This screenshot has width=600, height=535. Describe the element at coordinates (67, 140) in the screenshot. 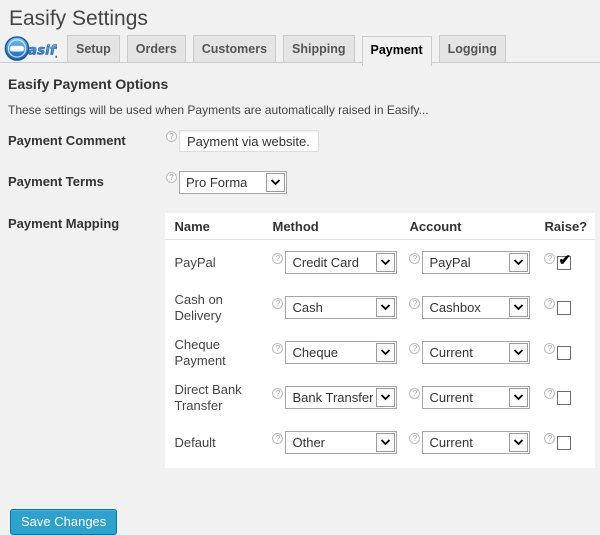

I see `payment-comment-label: Payment Comment` at that location.